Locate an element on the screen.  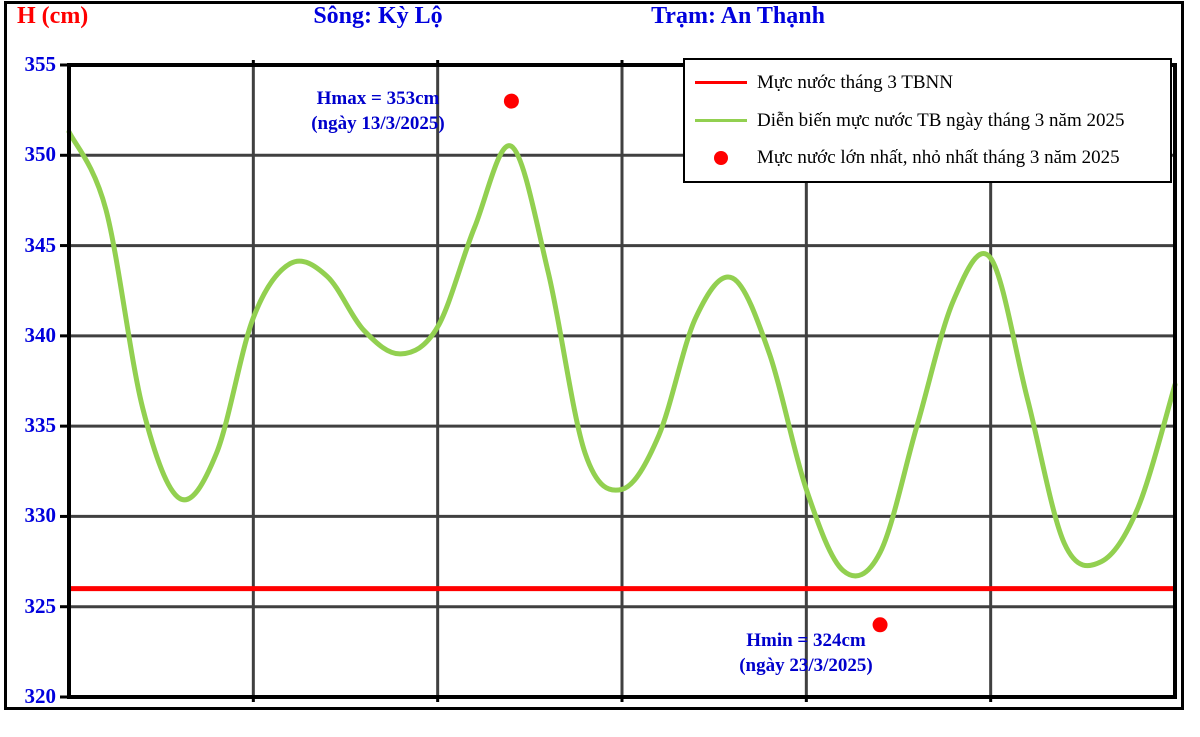
annotation-hmax-value: Hmax = 353cm is located at coordinates (378, 98).